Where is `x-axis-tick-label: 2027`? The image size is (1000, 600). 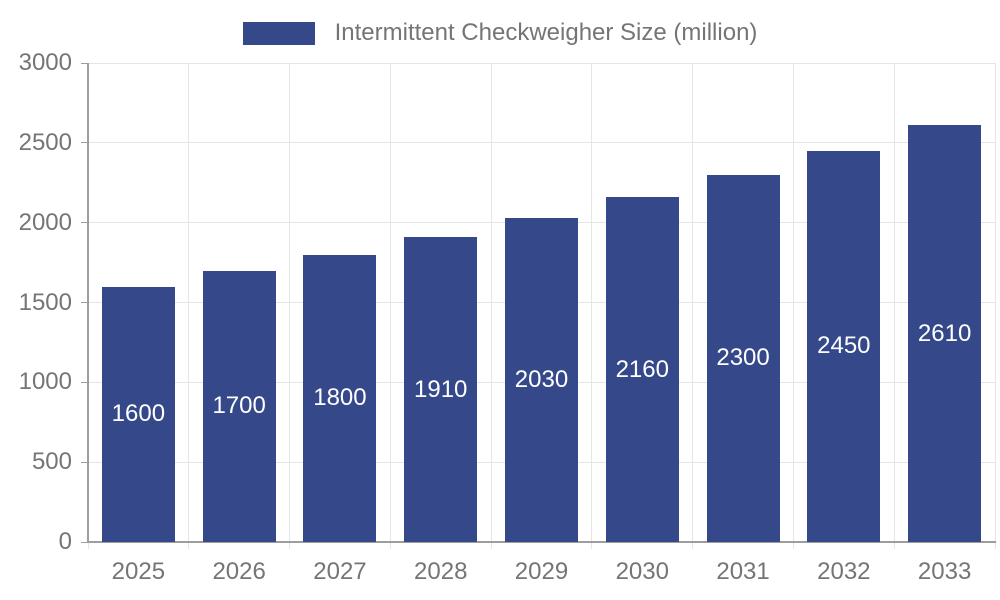 x-axis-tick-label: 2027 is located at coordinates (340, 571).